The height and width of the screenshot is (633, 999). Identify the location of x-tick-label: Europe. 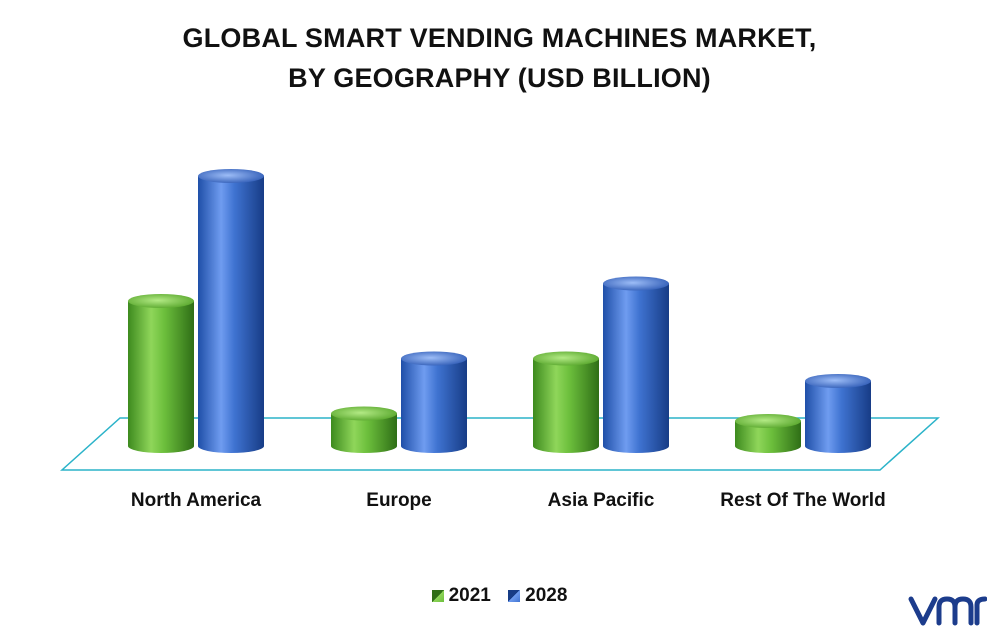
(398, 500).